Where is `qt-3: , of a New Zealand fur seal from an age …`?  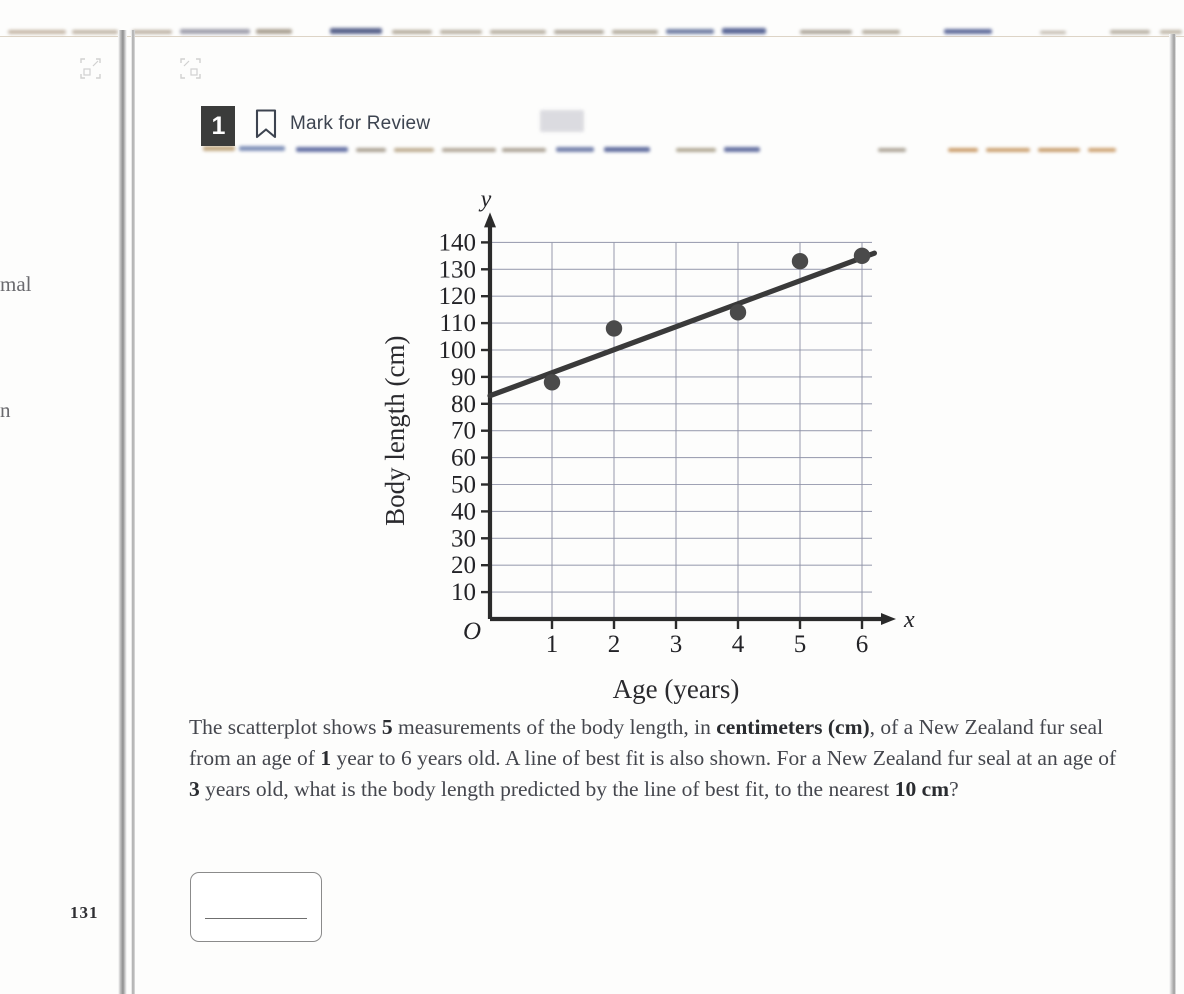 qt-3: , of a New Zealand fur seal from an age … is located at coordinates (646, 742).